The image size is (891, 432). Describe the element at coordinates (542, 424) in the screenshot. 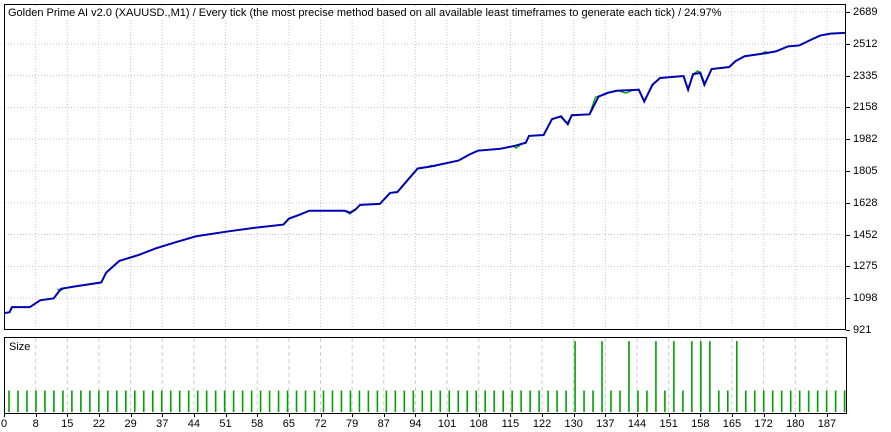

I see `x-axis-label: 122` at that location.